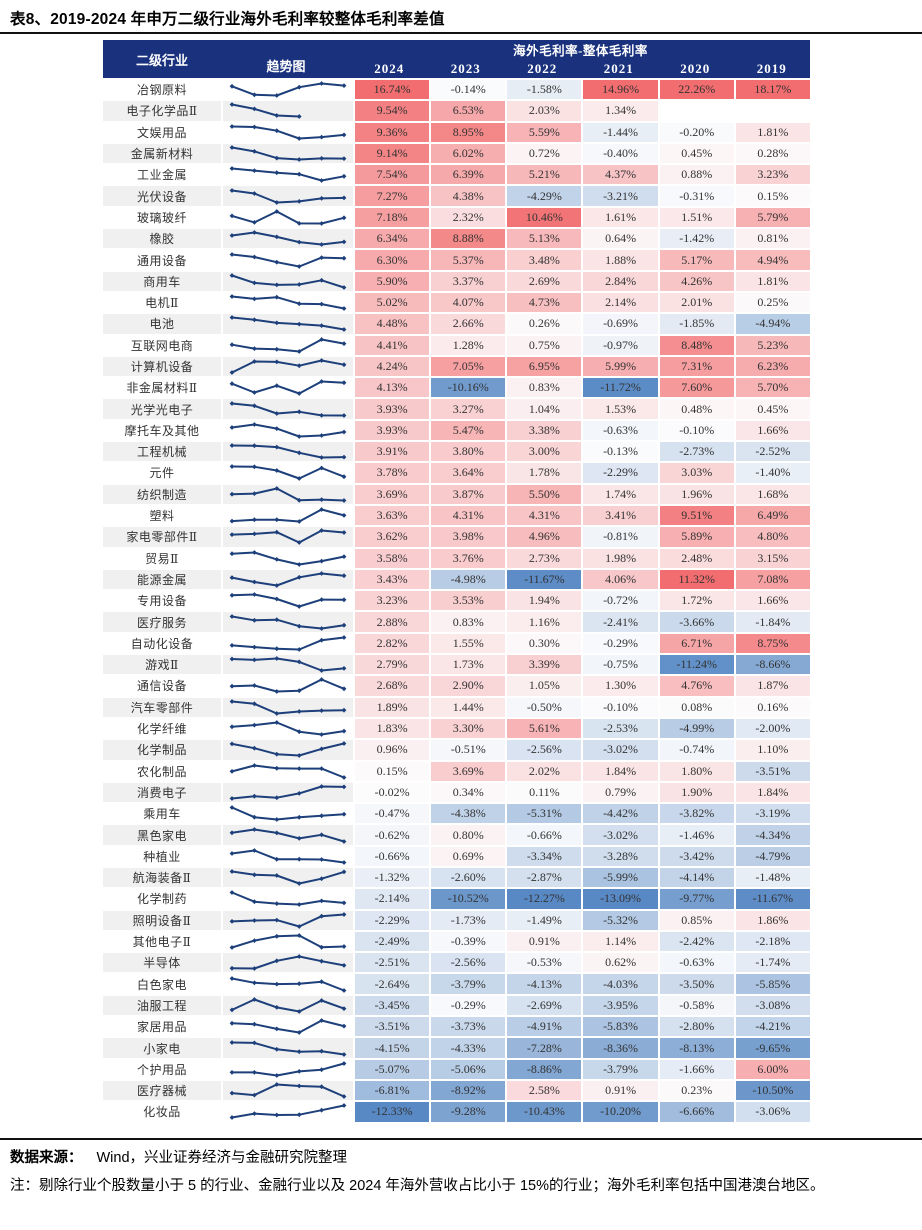  I want to click on value-cell-2023: -8.92%, so click(468, 1090).